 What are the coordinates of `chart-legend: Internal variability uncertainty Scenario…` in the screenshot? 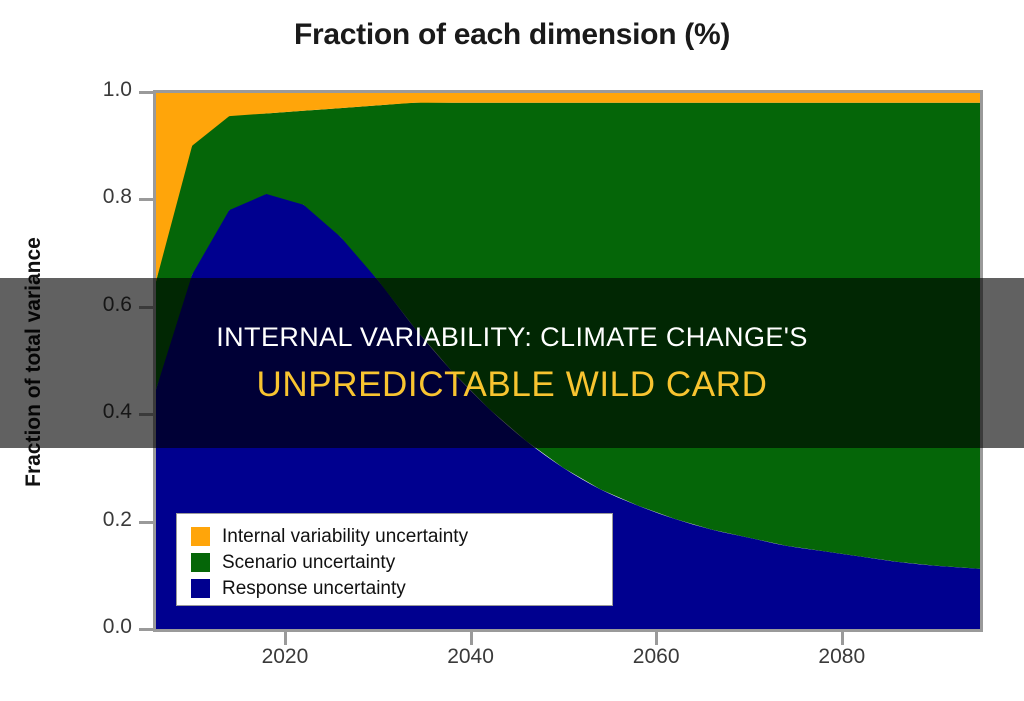 It's located at (394, 559).